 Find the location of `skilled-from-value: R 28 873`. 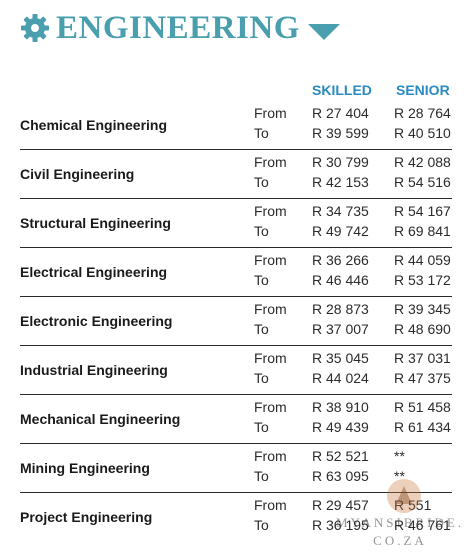

skilled-from-value: R 28 873 is located at coordinates (340, 309).